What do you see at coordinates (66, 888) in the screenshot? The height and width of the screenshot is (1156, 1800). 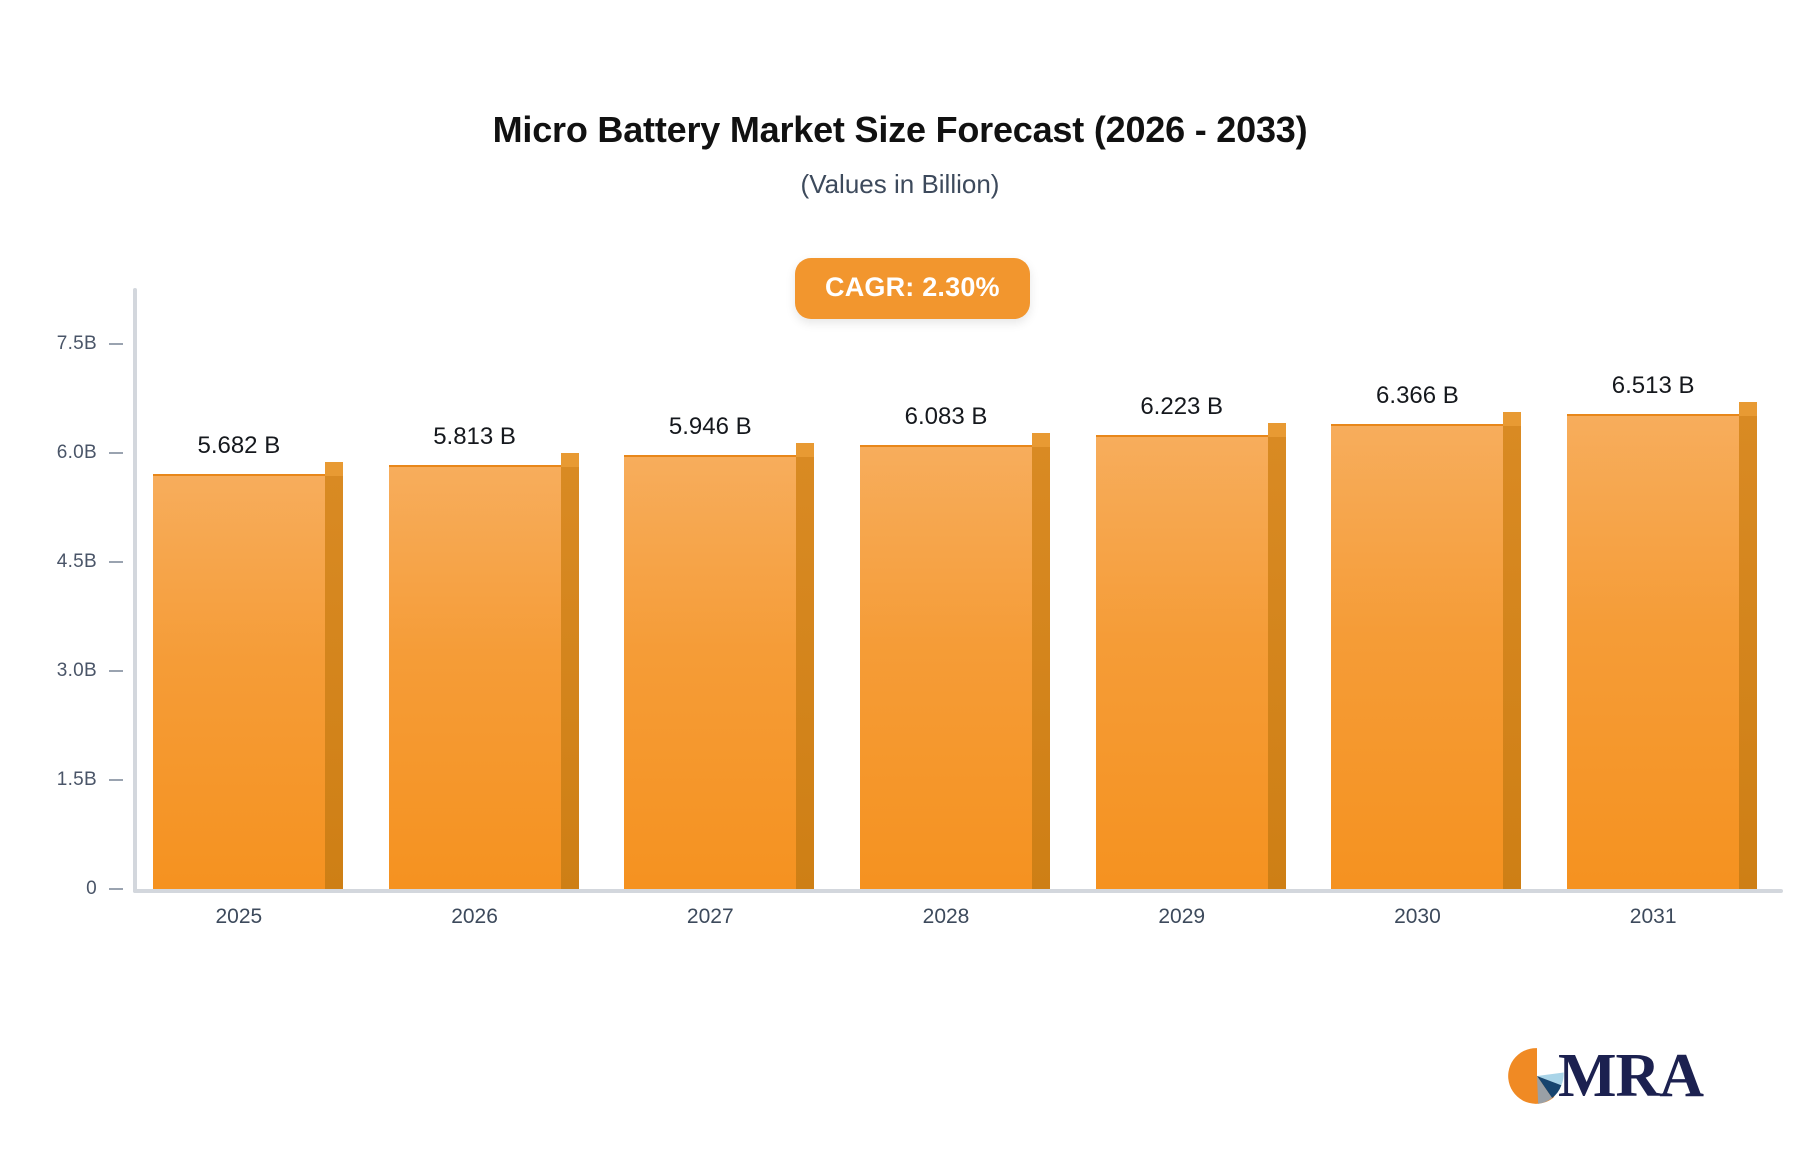 I see `y-axis-tick: 0` at bounding box center [66, 888].